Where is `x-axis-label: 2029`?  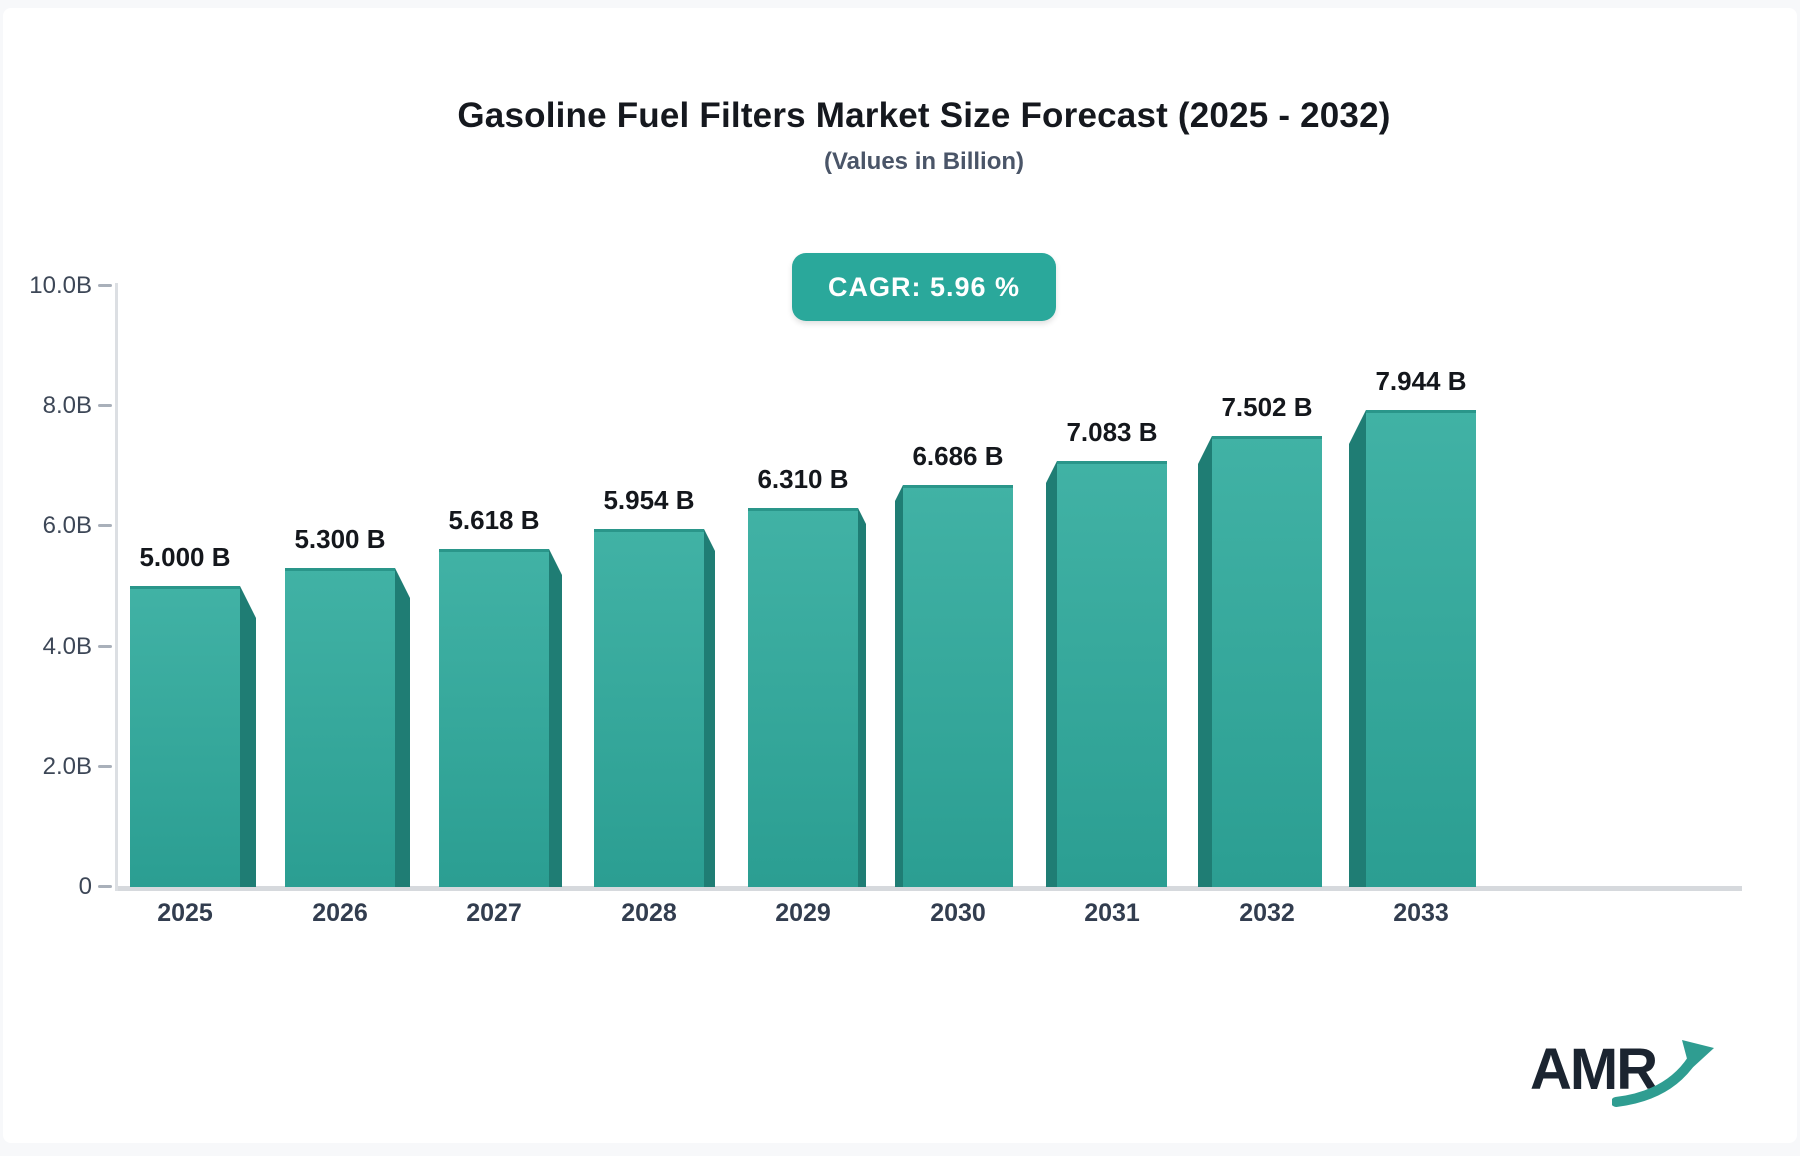
x-axis-label: 2029 is located at coordinates (803, 913).